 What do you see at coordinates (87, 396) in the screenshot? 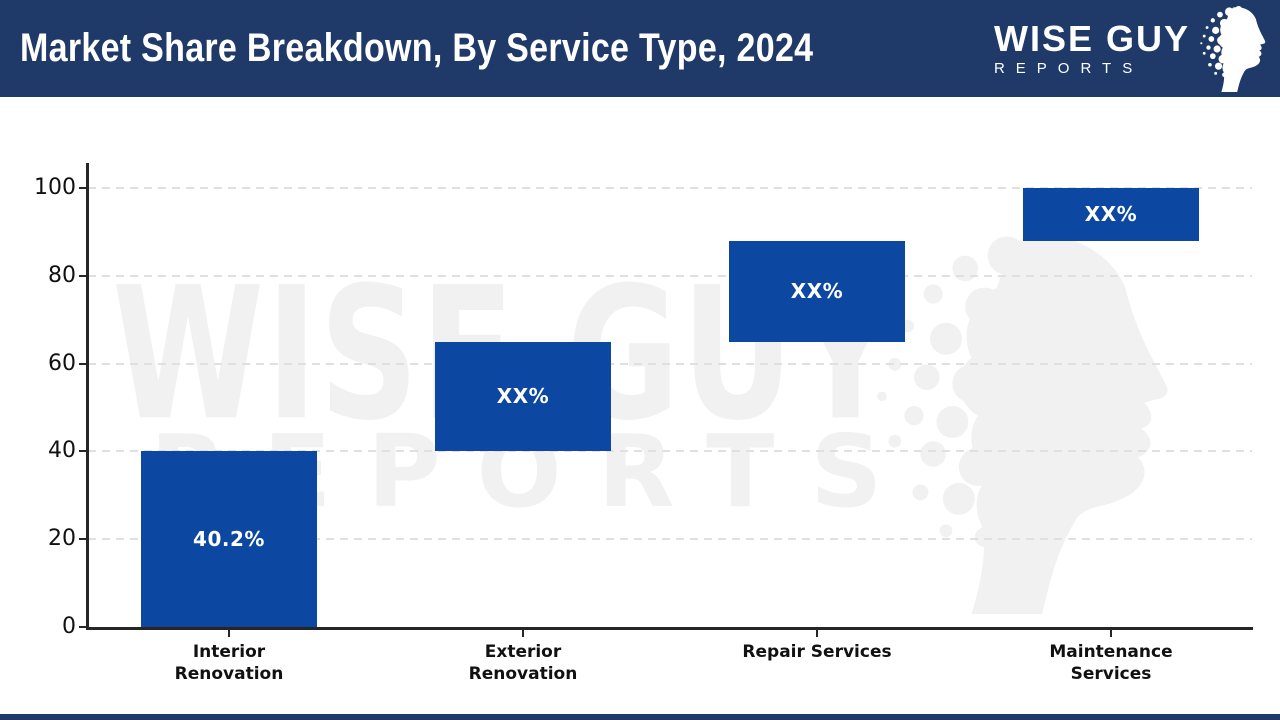
I see `y-axis-line` at bounding box center [87, 396].